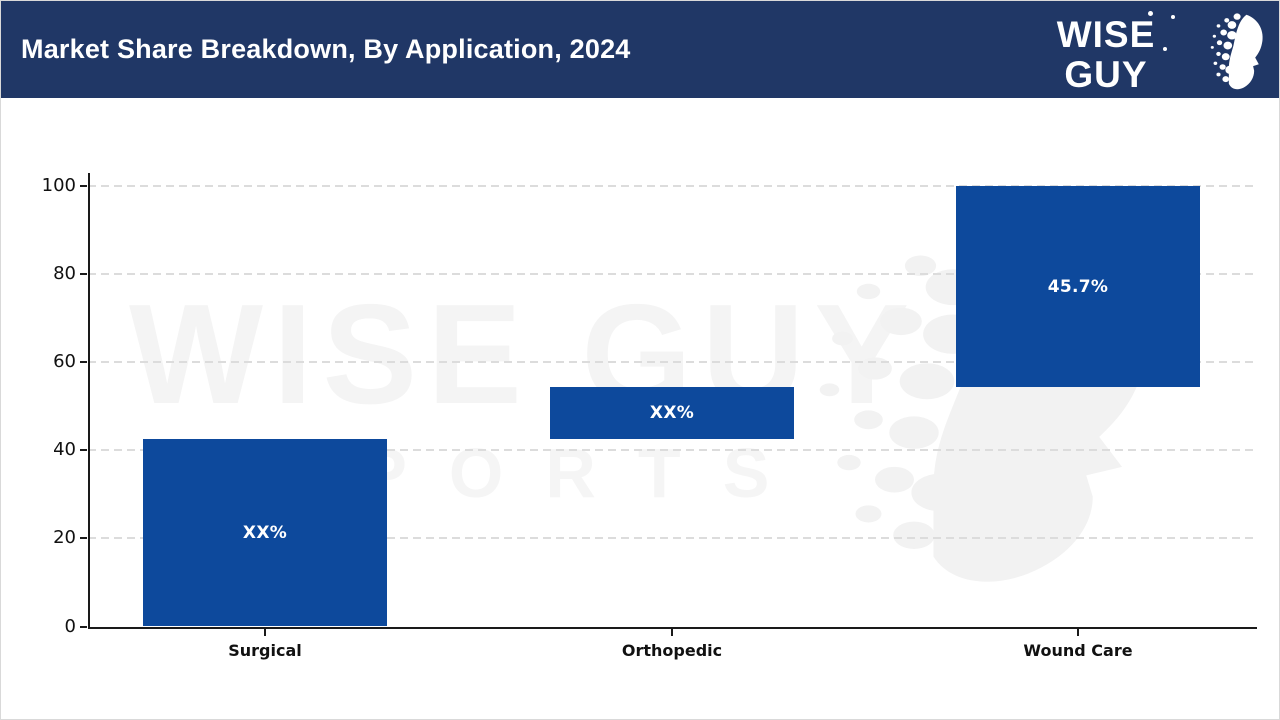  I want to click on x-axis-label-wound-care: Wound Care, so click(1078, 650).